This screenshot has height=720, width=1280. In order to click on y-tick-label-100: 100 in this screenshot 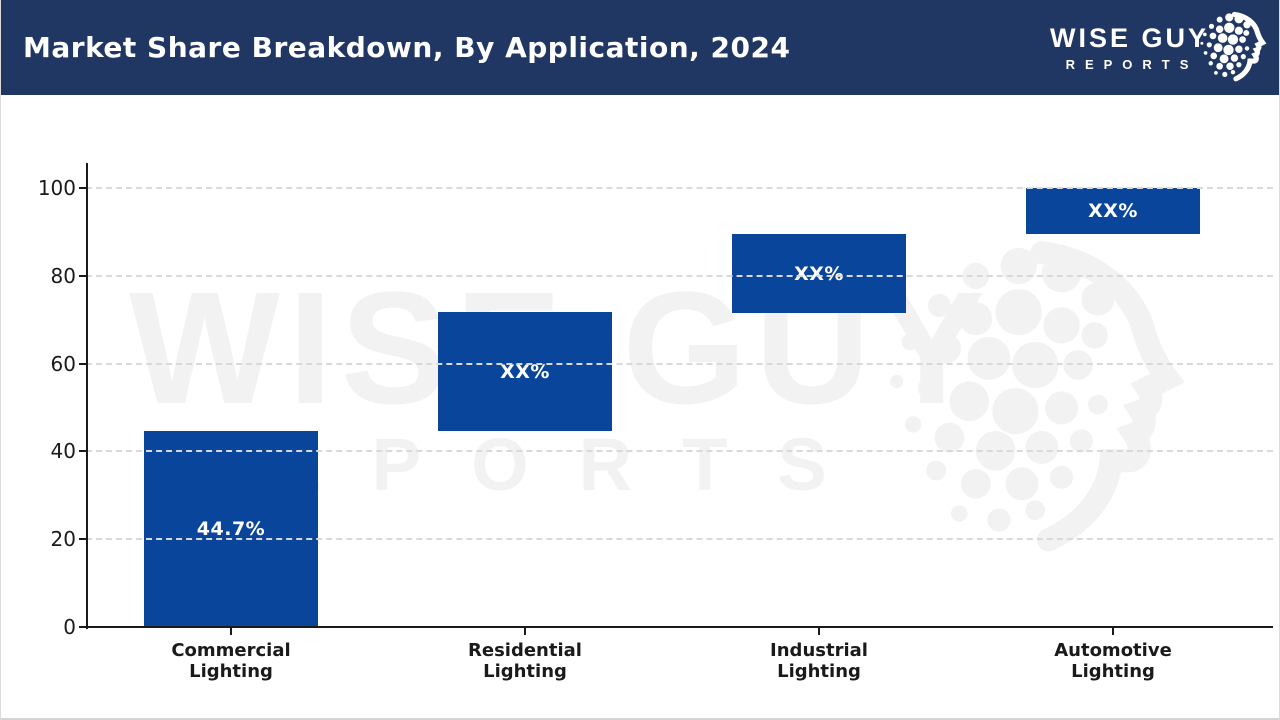, I will do `click(56, 188)`.